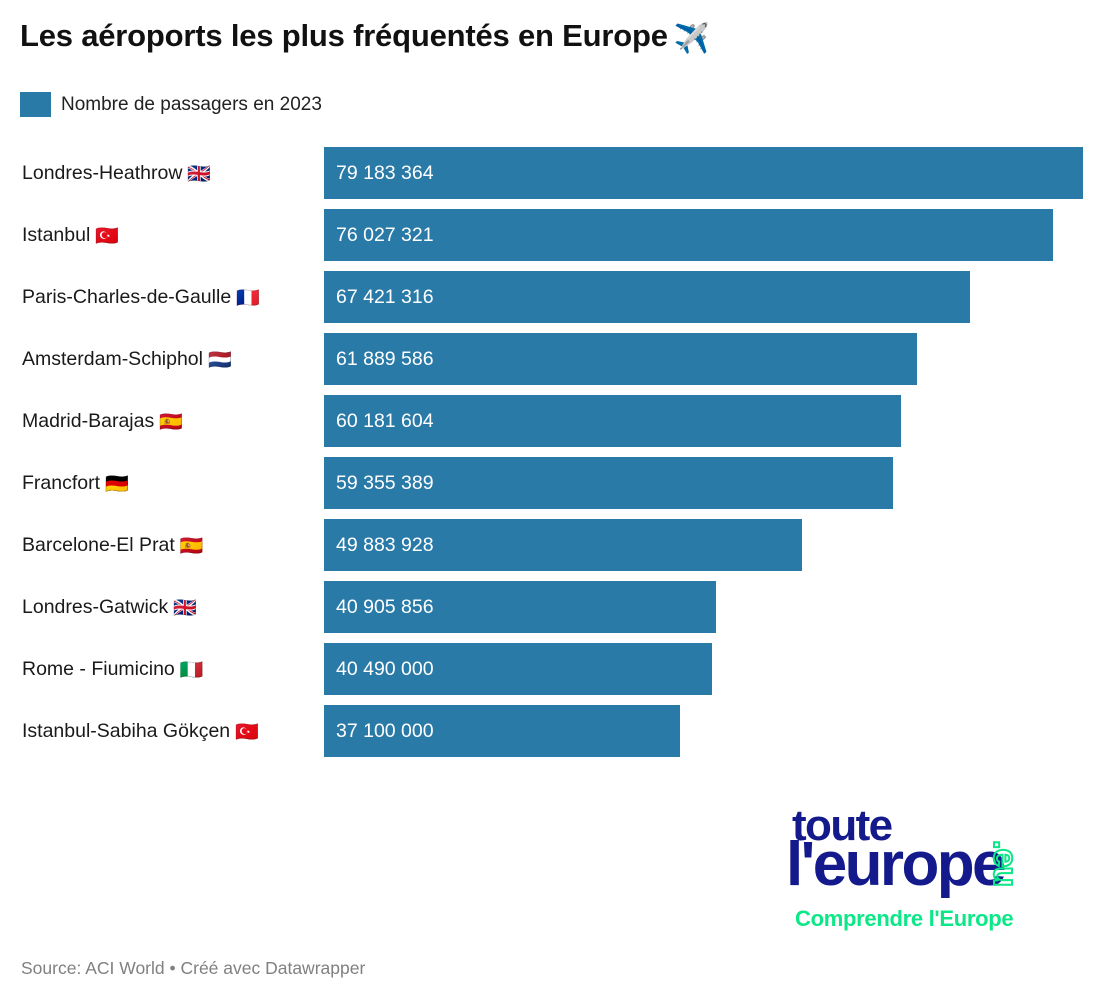 This screenshot has height=1006, width=1104. Describe the element at coordinates (385, 607) in the screenshot. I see `bar-value-label: 40 905 856` at that location.